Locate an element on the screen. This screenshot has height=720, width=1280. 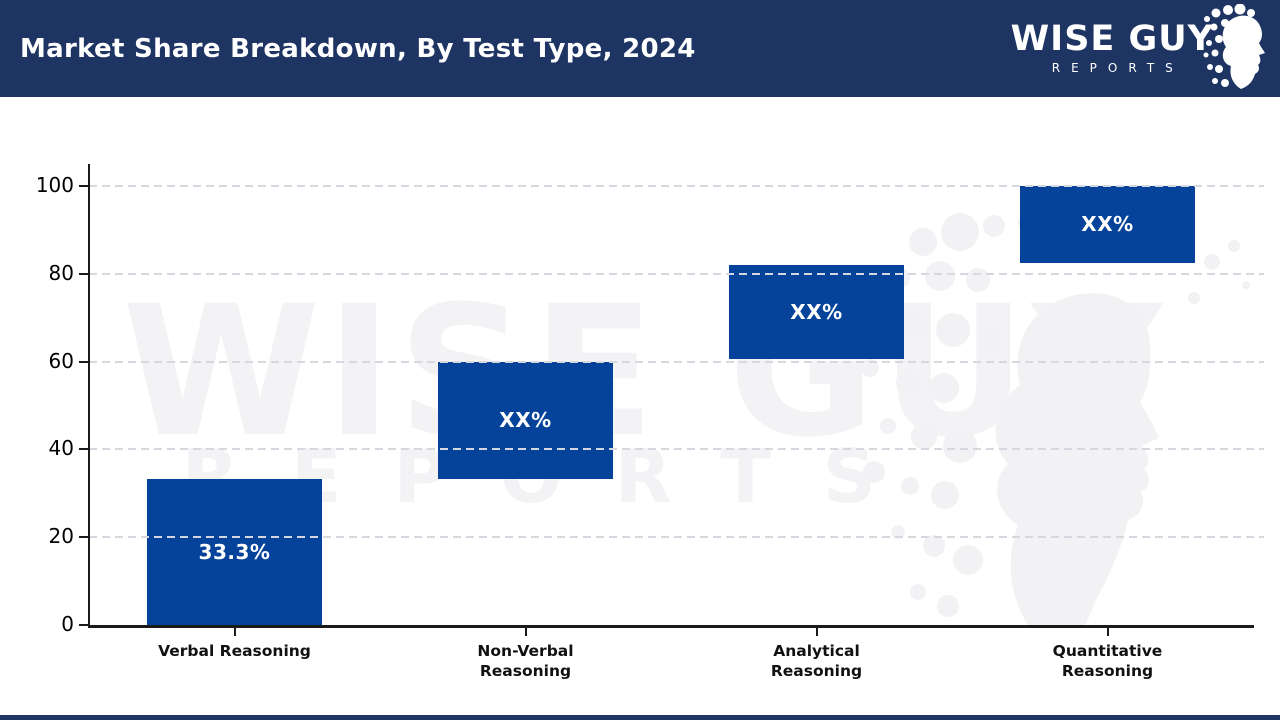
wiseguy-logo: WISE GUY REPORTS is located at coordinates (1138, 47).